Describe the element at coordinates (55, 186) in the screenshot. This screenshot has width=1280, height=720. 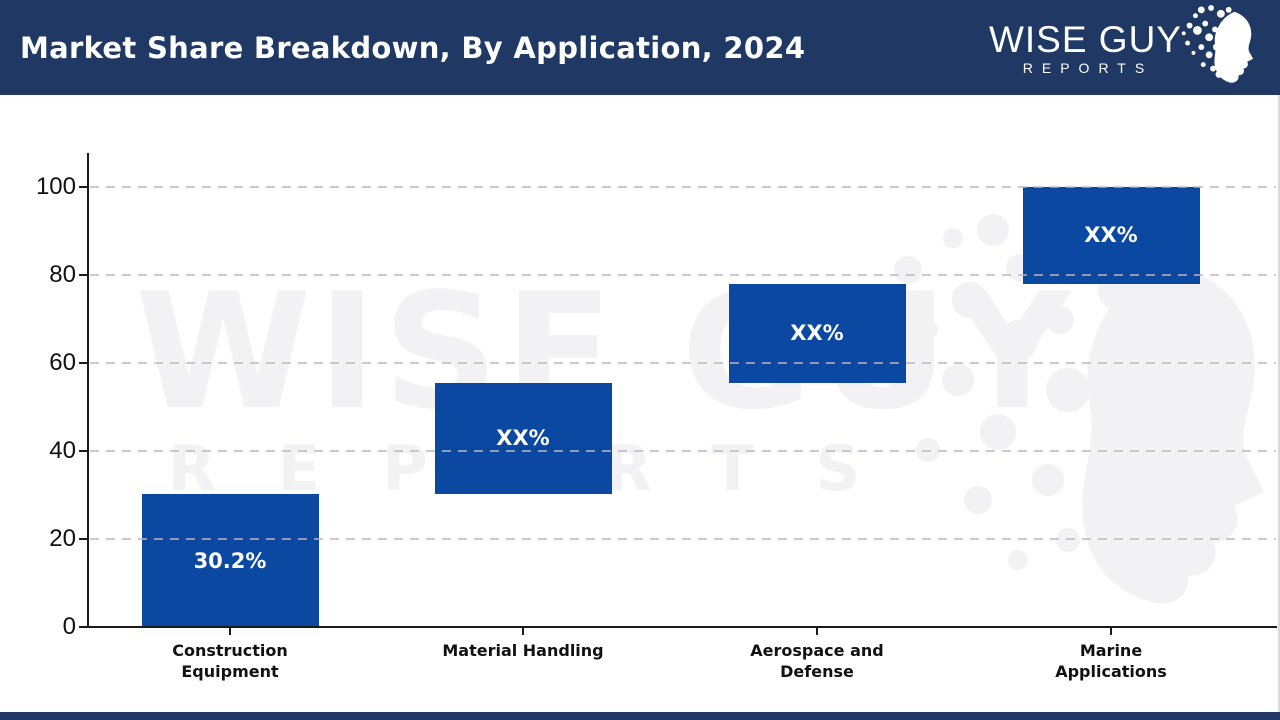
I see `y-tick-label: 100` at that location.